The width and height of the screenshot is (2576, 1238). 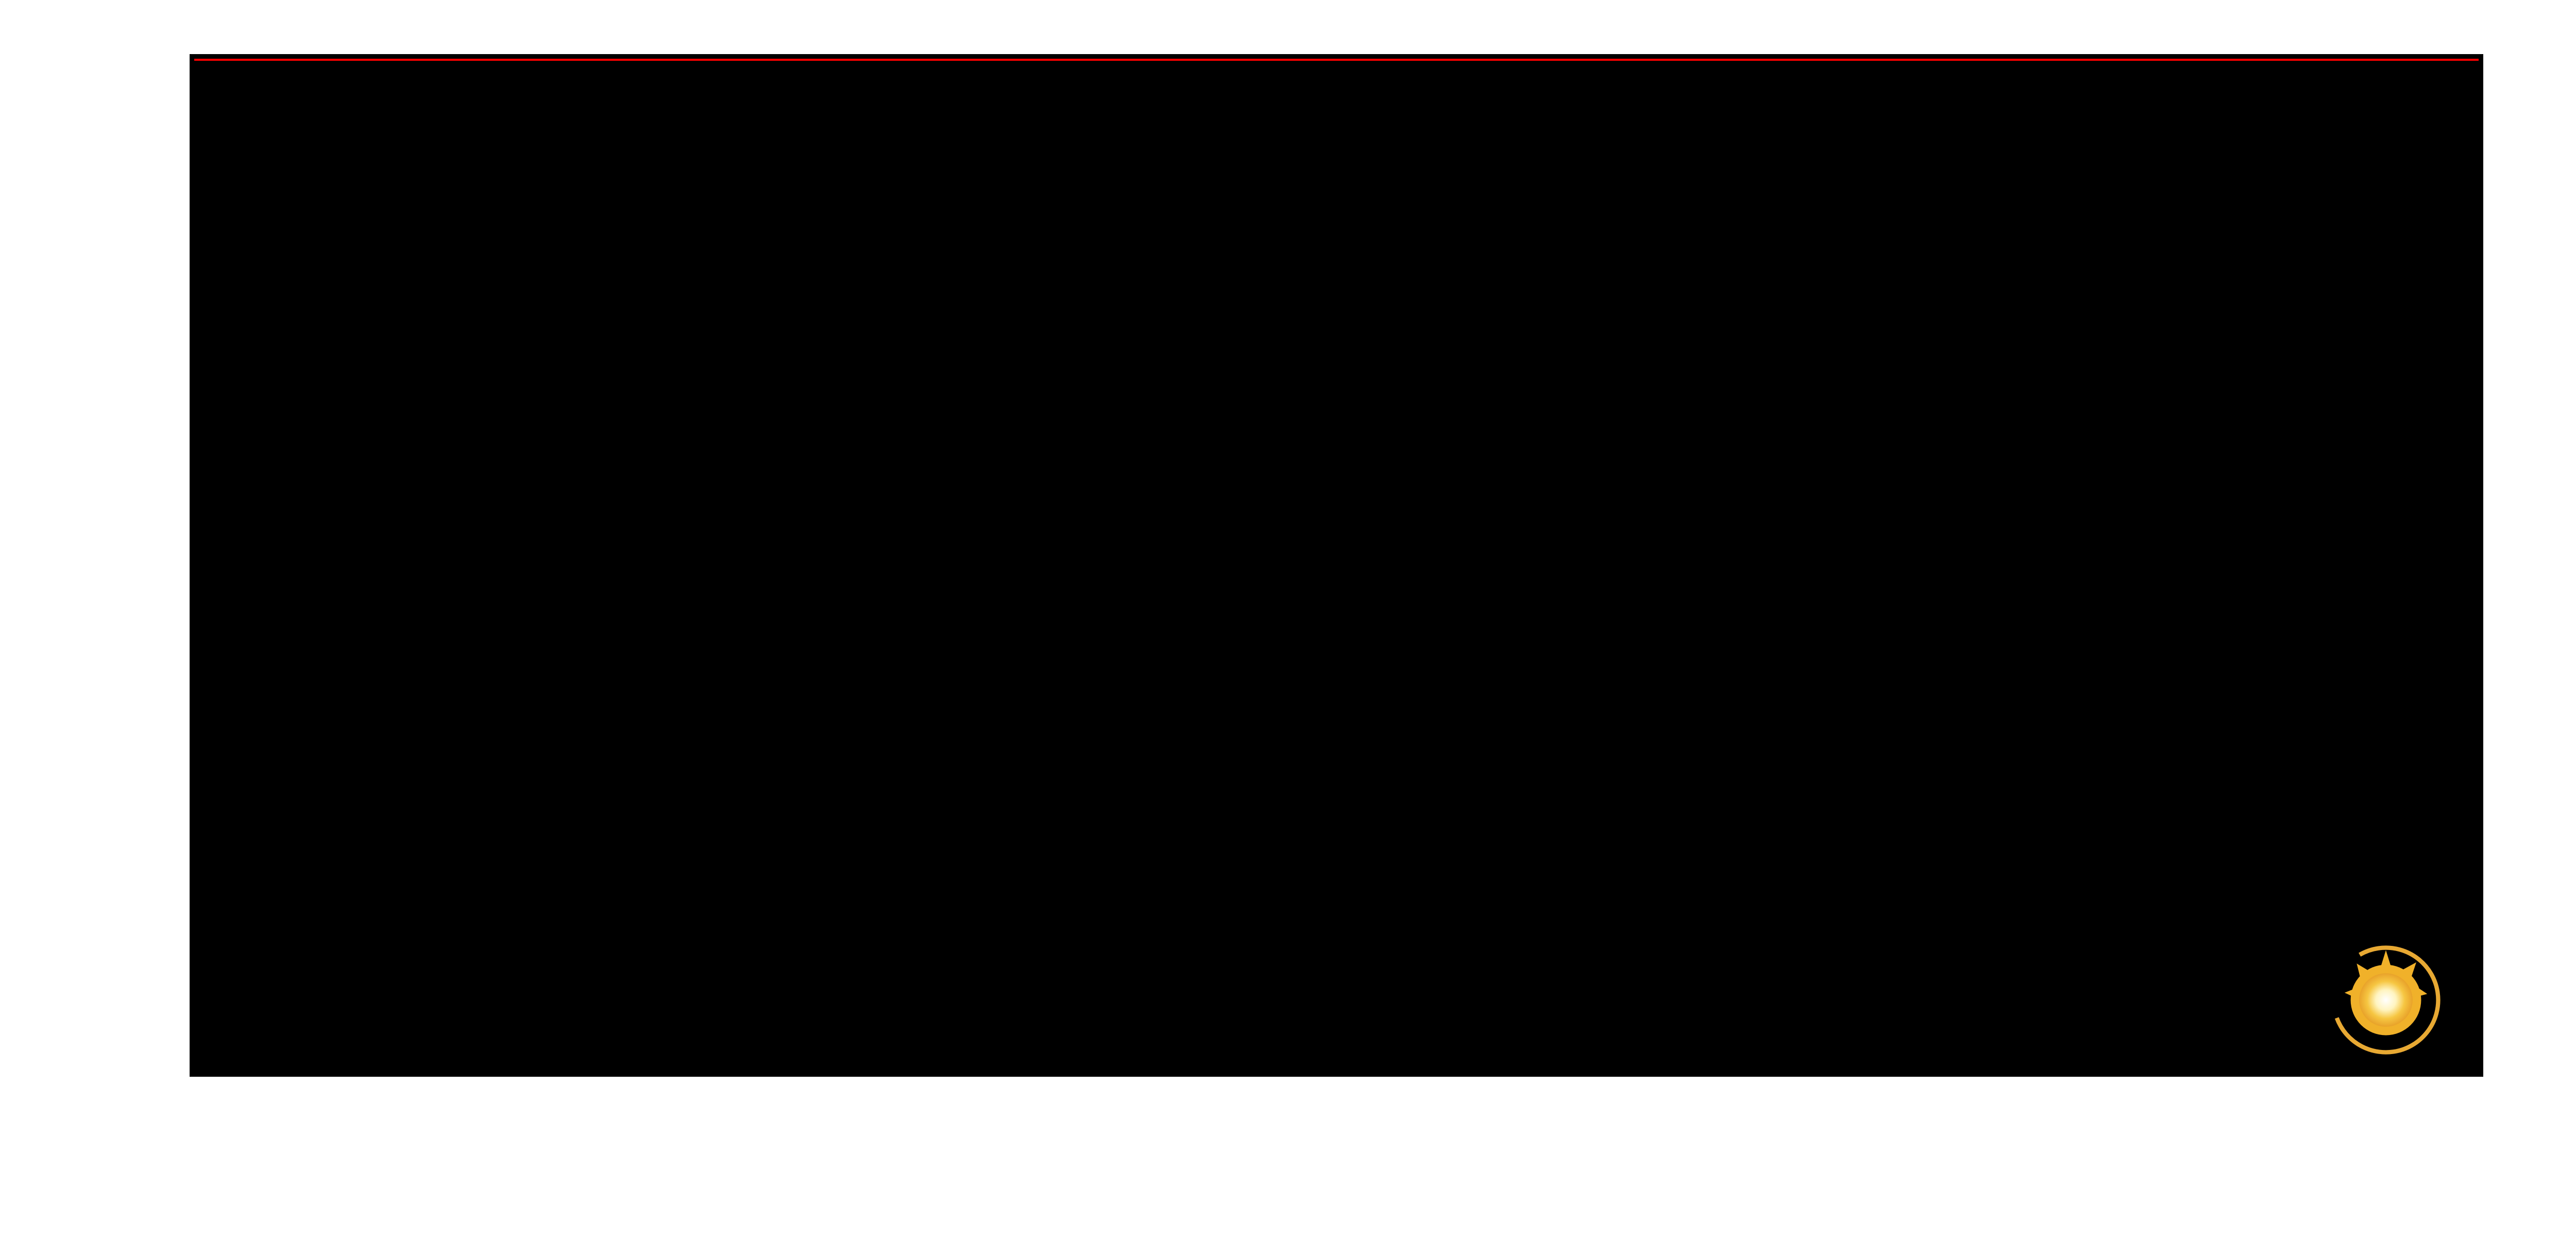 What do you see at coordinates (2386, 1000) in the screenshot?
I see `nisp-logo` at bounding box center [2386, 1000].